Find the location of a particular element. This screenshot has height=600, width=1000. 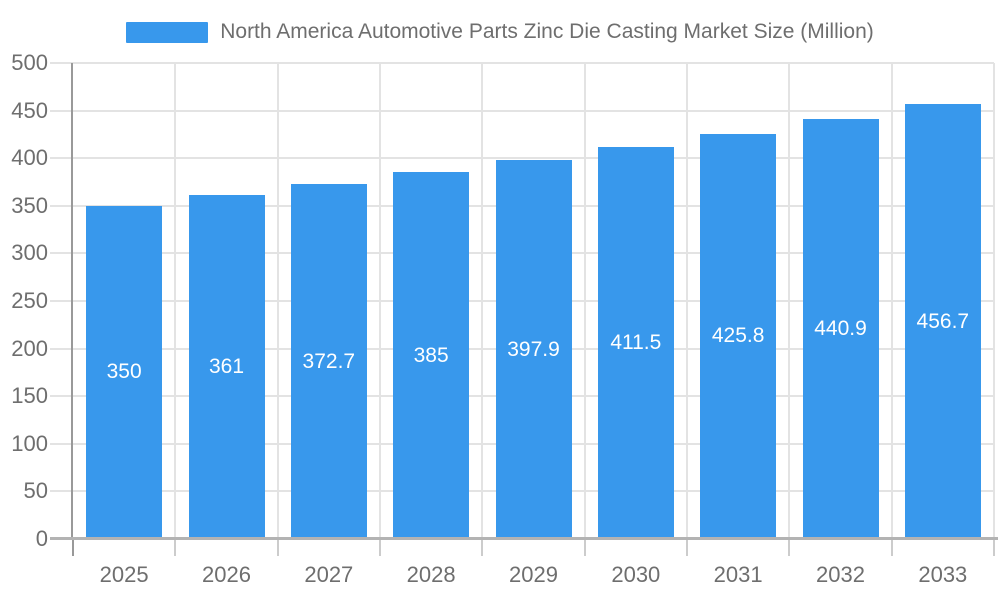

bar-2030 is located at coordinates (635, 343).